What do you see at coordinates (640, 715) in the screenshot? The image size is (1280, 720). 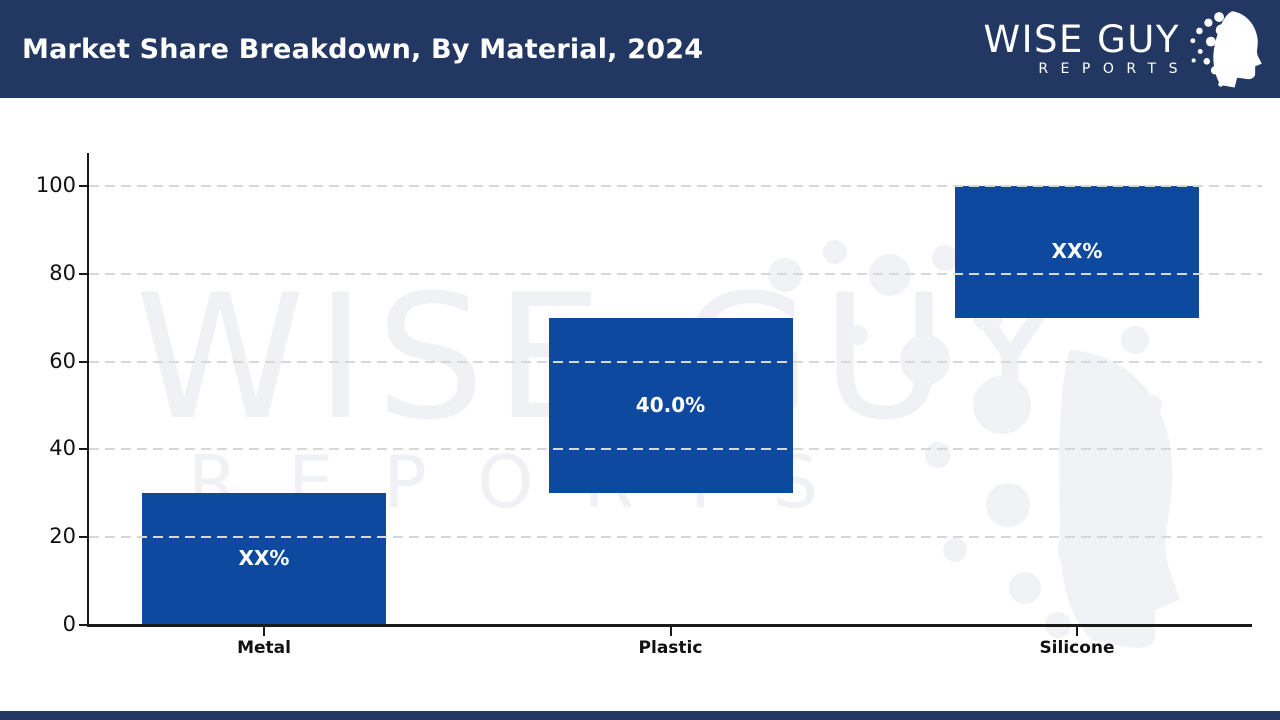 I see `footer-bar` at bounding box center [640, 715].